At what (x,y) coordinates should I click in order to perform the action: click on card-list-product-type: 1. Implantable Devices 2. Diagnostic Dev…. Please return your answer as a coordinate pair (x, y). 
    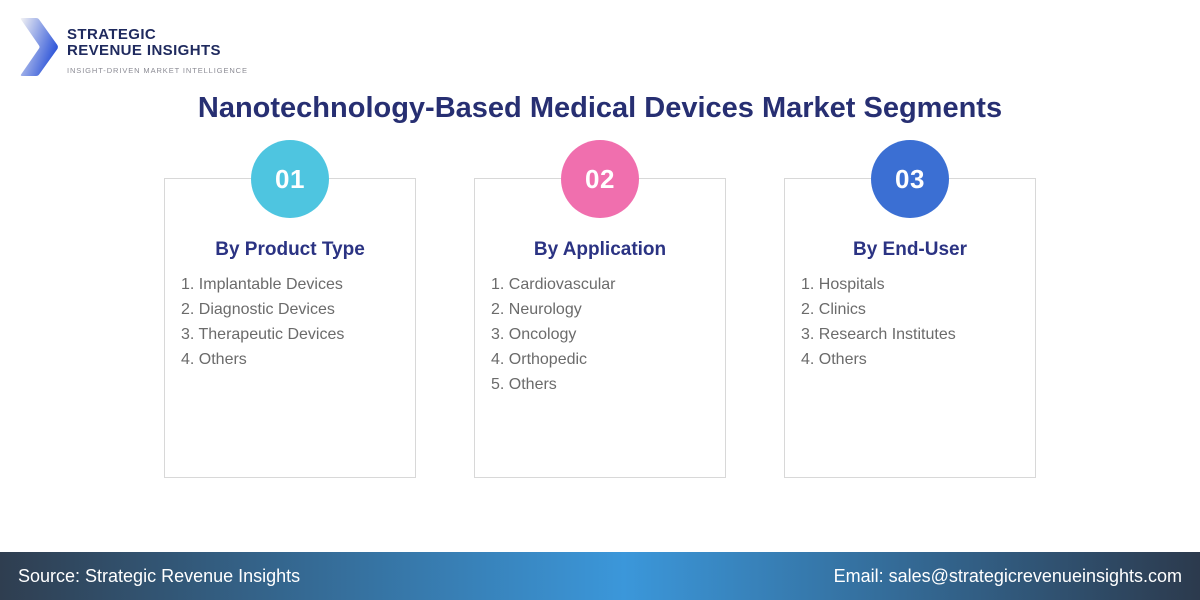
    Looking at the image, I should click on (290, 322).